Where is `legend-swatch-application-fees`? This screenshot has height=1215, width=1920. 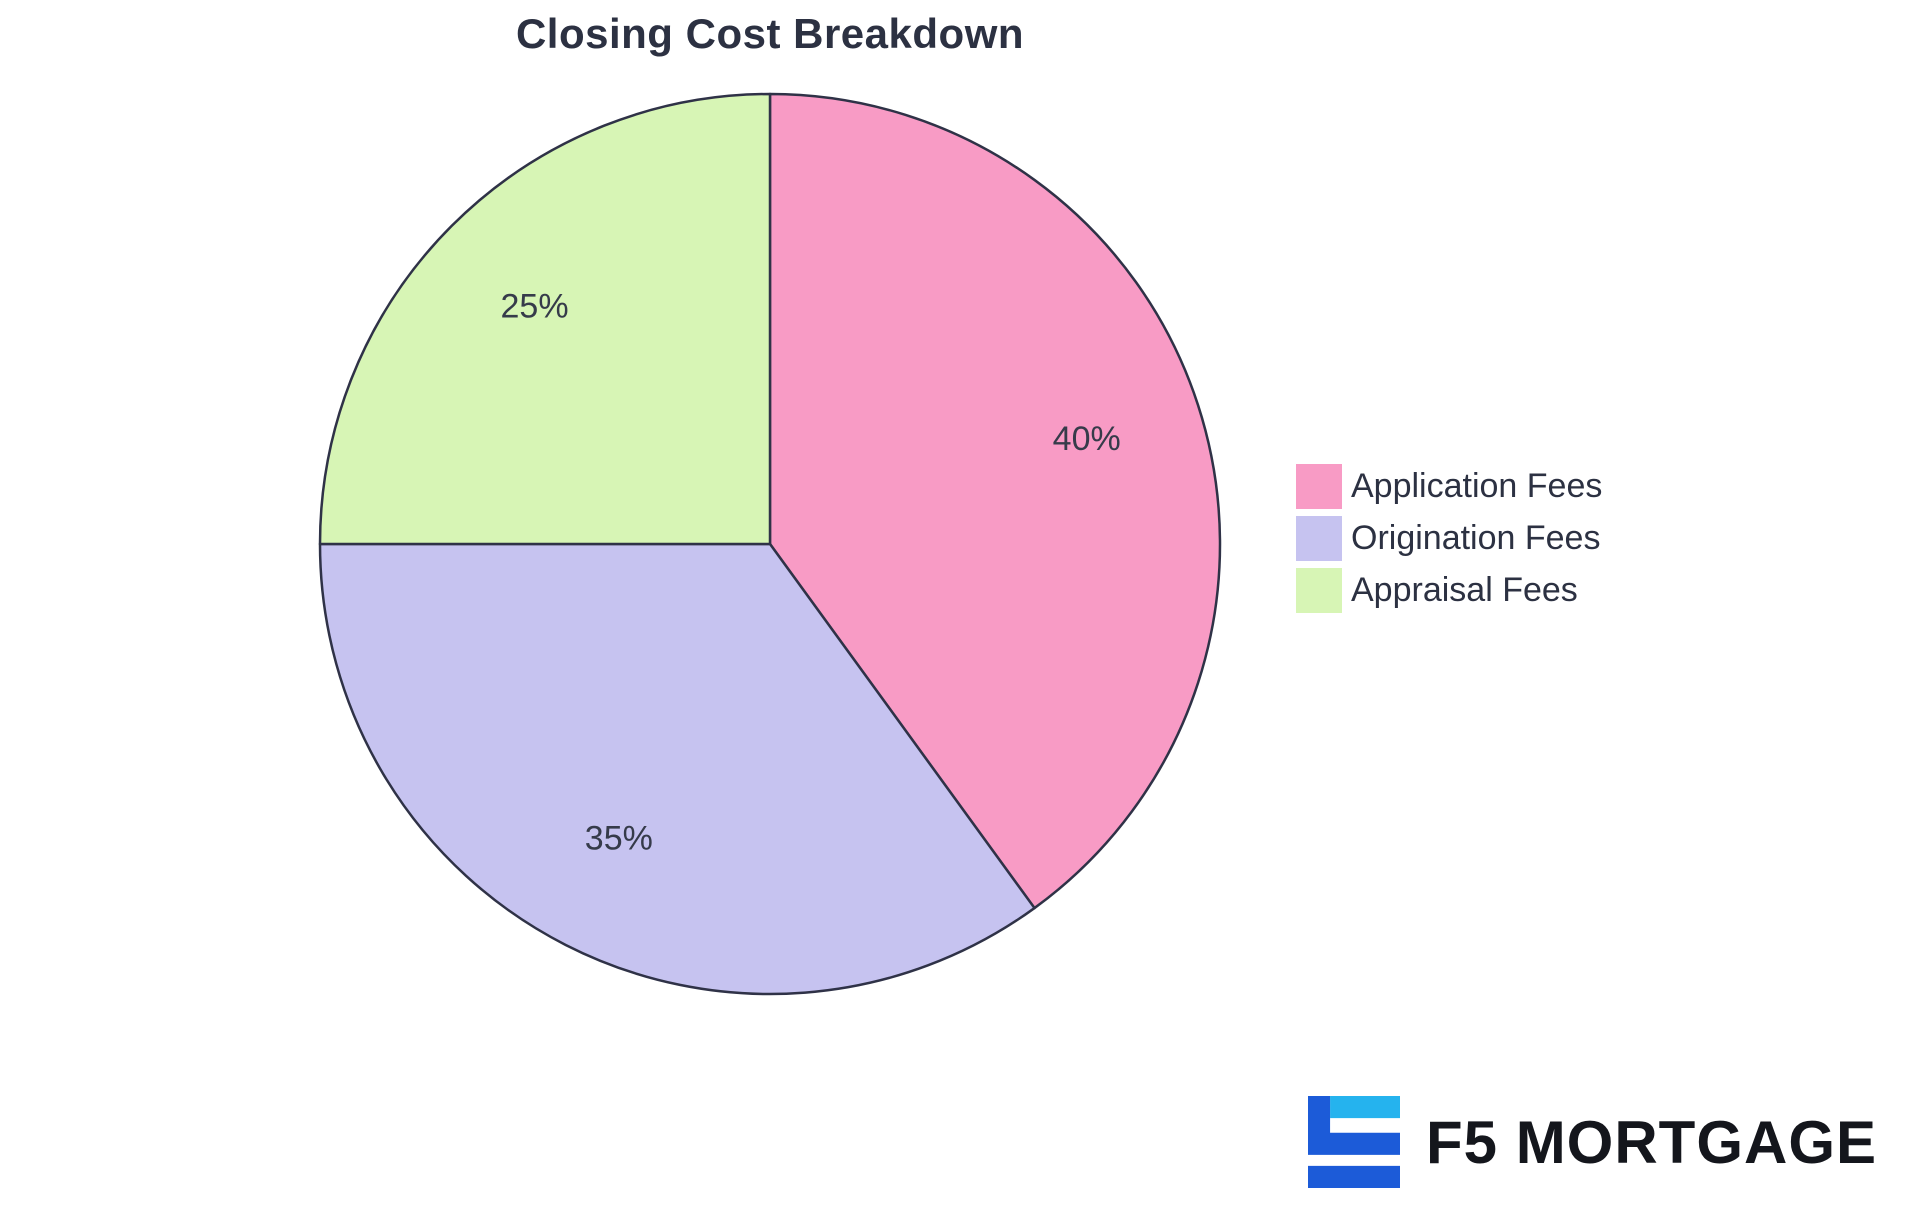
legend-swatch-application-fees is located at coordinates (1319, 486).